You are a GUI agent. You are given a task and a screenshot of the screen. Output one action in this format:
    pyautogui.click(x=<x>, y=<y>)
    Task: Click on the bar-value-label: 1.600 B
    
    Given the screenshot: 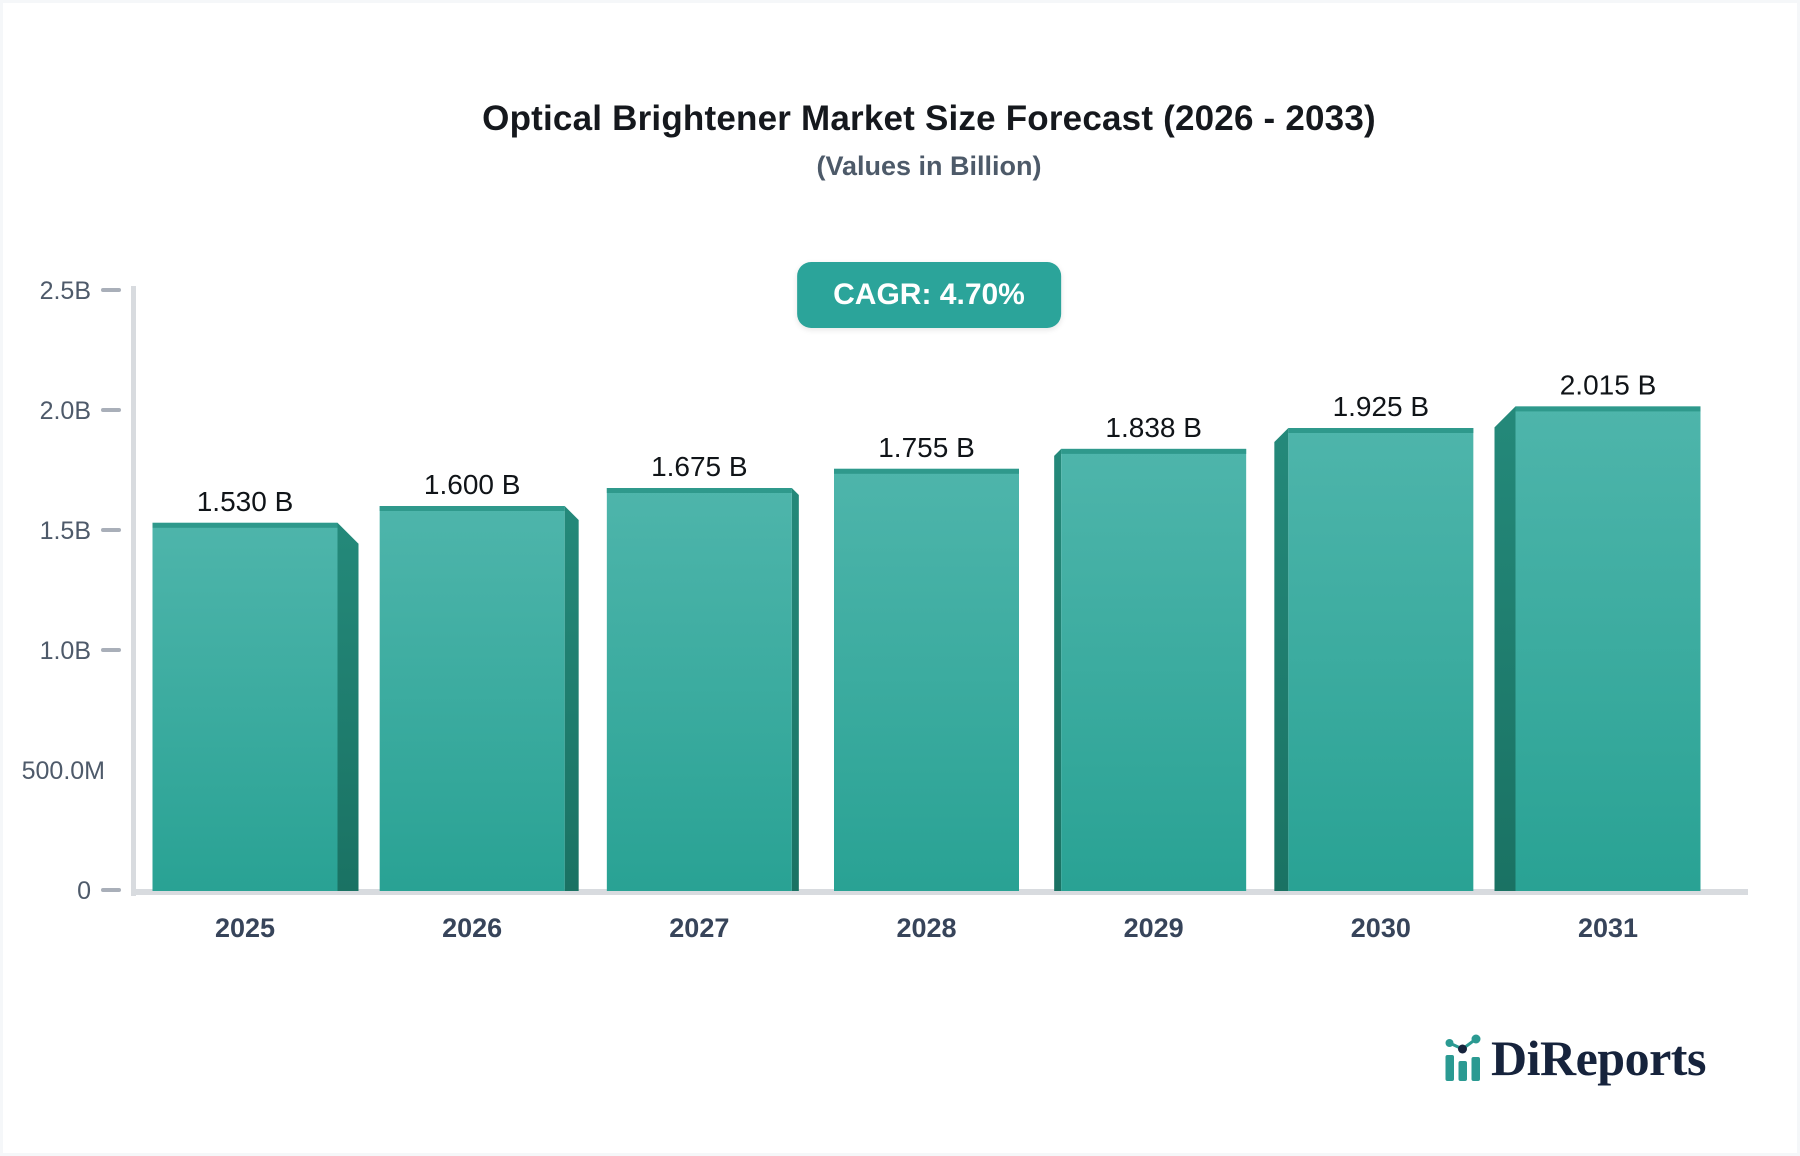 What is the action you would take?
    pyautogui.click(x=472, y=484)
    